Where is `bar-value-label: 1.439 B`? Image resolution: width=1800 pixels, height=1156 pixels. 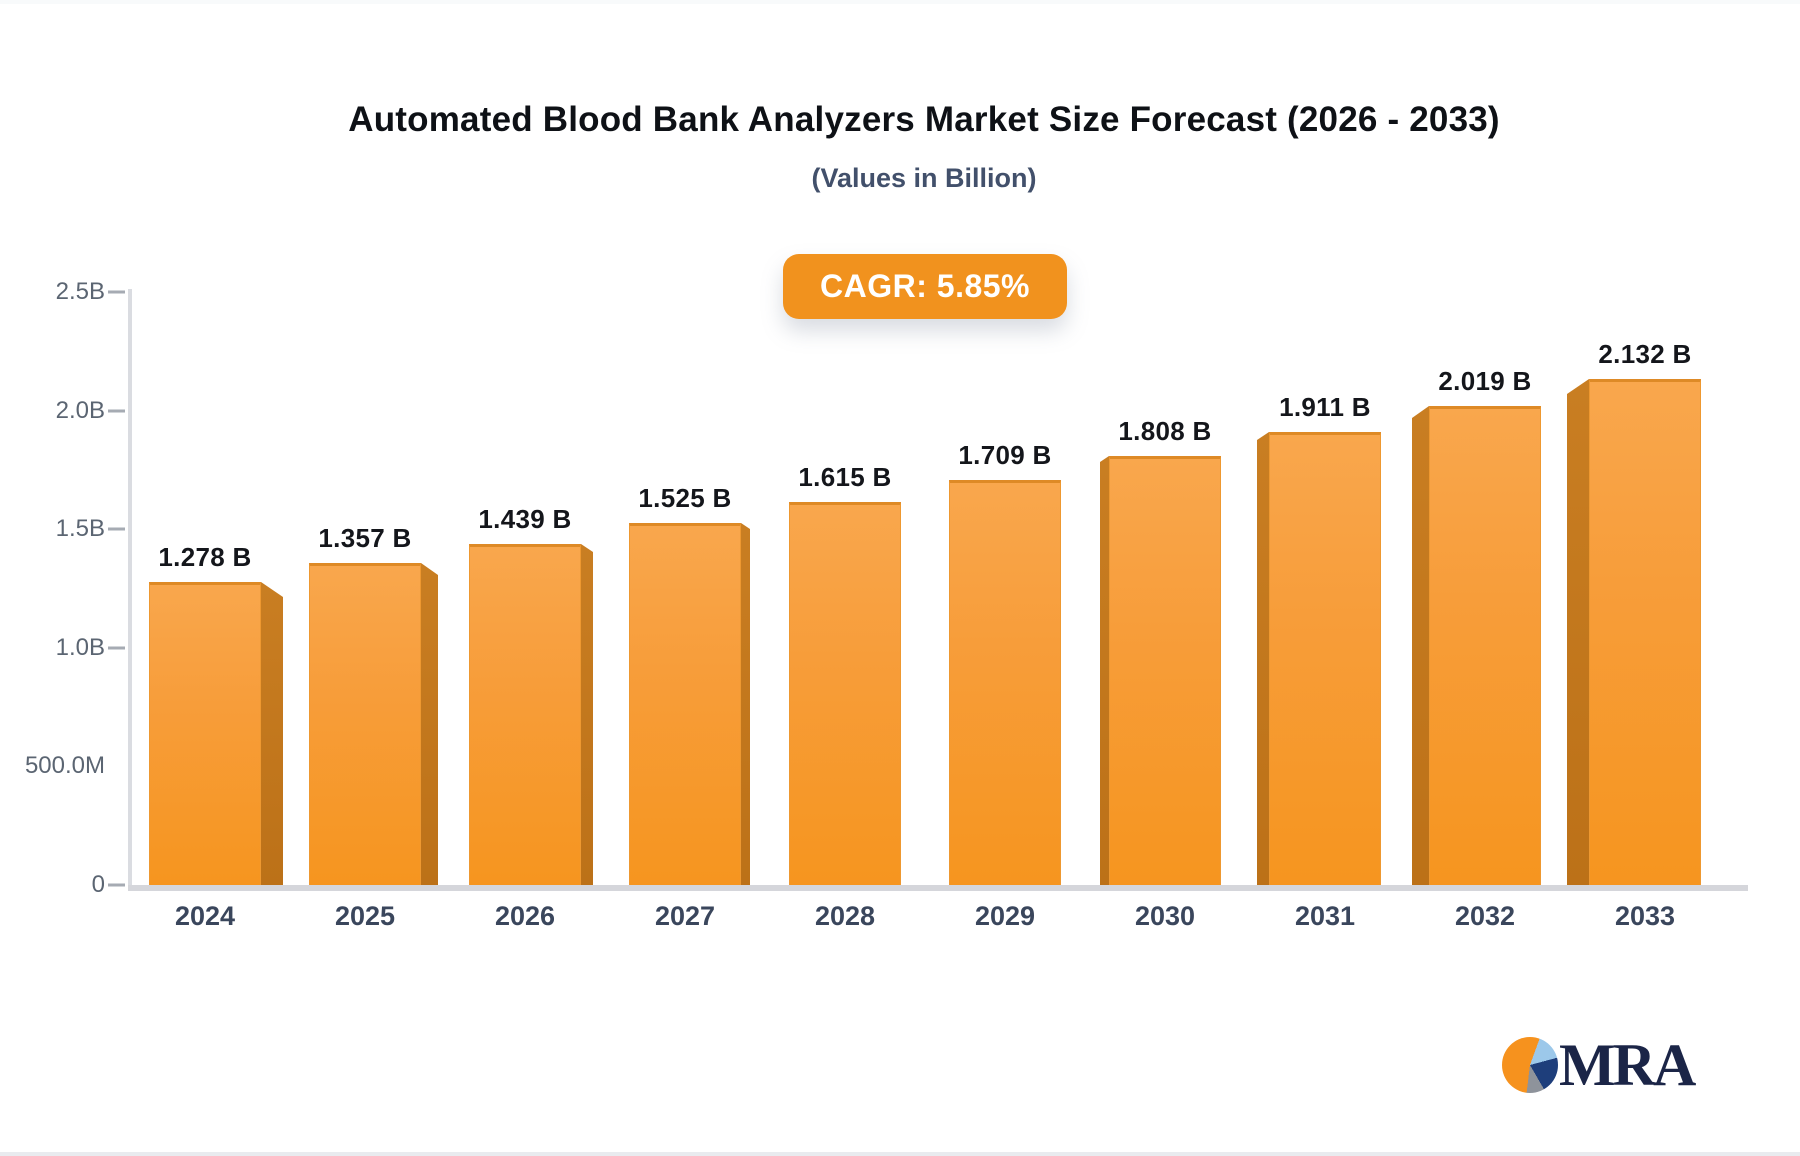 bar-value-label: 1.439 B is located at coordinates (525, 519).